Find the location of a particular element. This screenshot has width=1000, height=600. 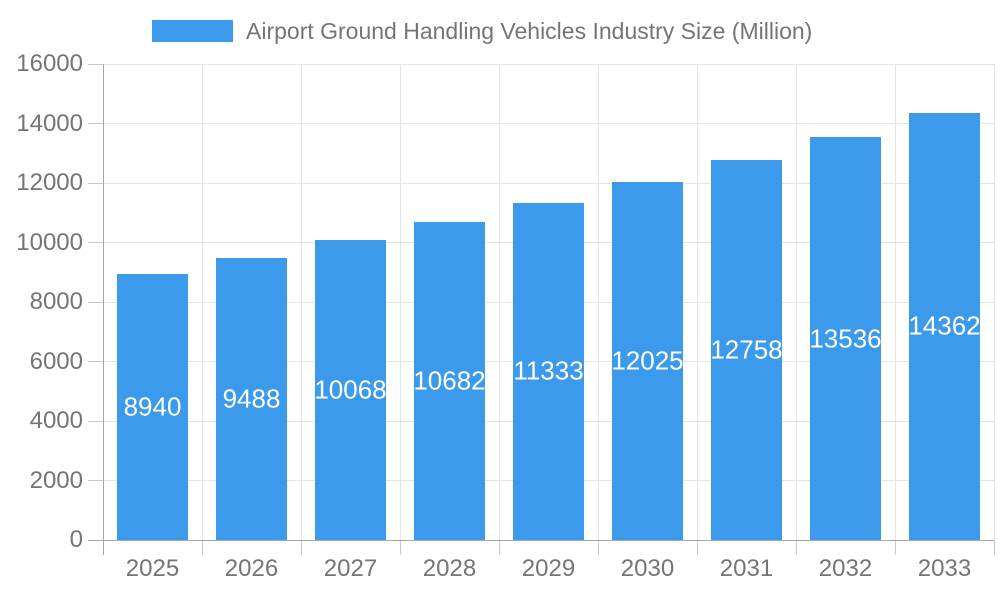

bar-value-label: 10682 is located at coordinates (449, 380).